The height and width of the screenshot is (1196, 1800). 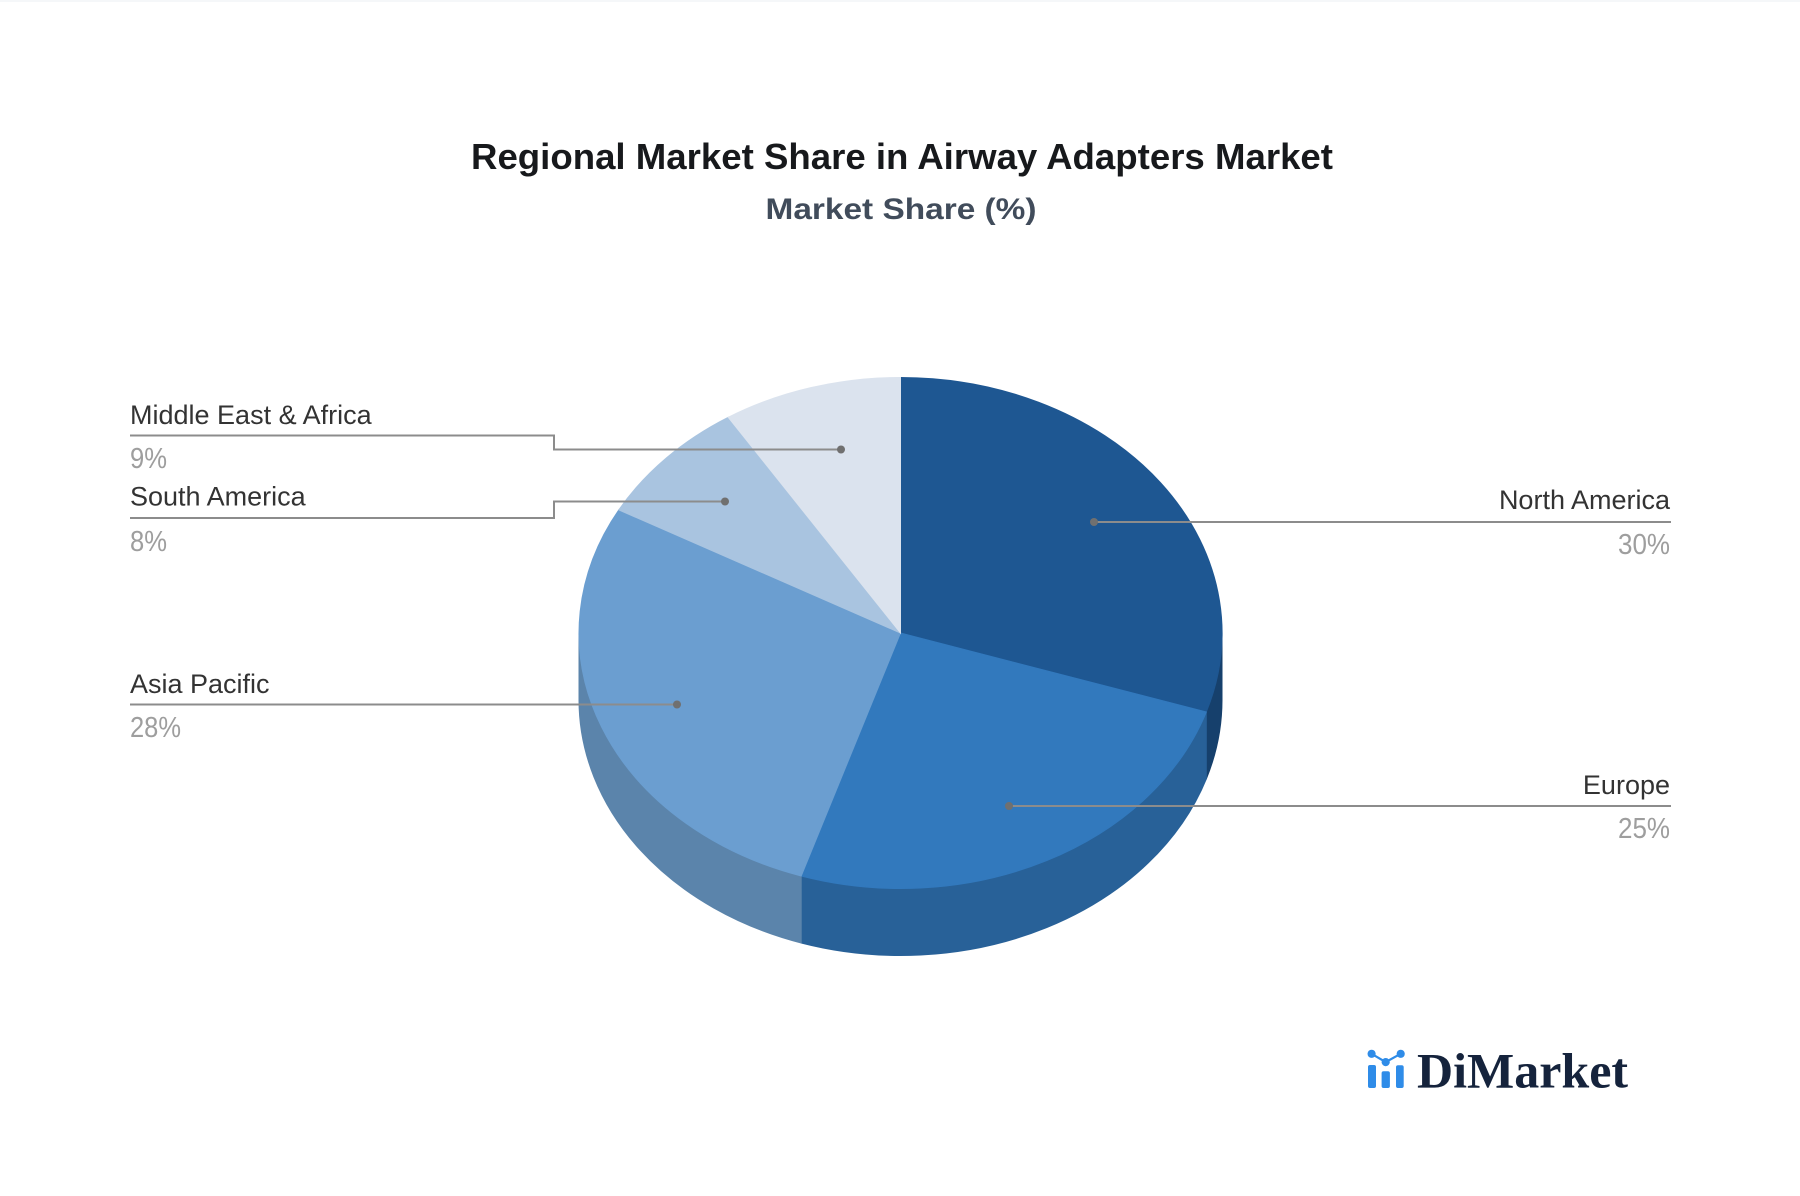 I want to click on svg-text: 9%, so click(x=148, y=459).